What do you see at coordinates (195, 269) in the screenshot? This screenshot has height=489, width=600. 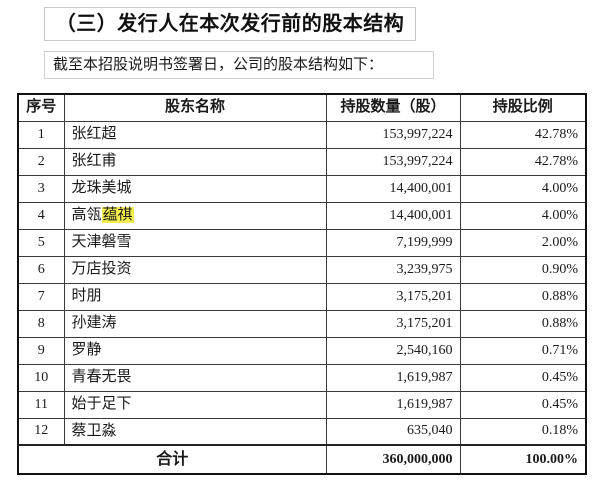 I see `shareholder-name: 万店投资` at bounding box center [195, 269].